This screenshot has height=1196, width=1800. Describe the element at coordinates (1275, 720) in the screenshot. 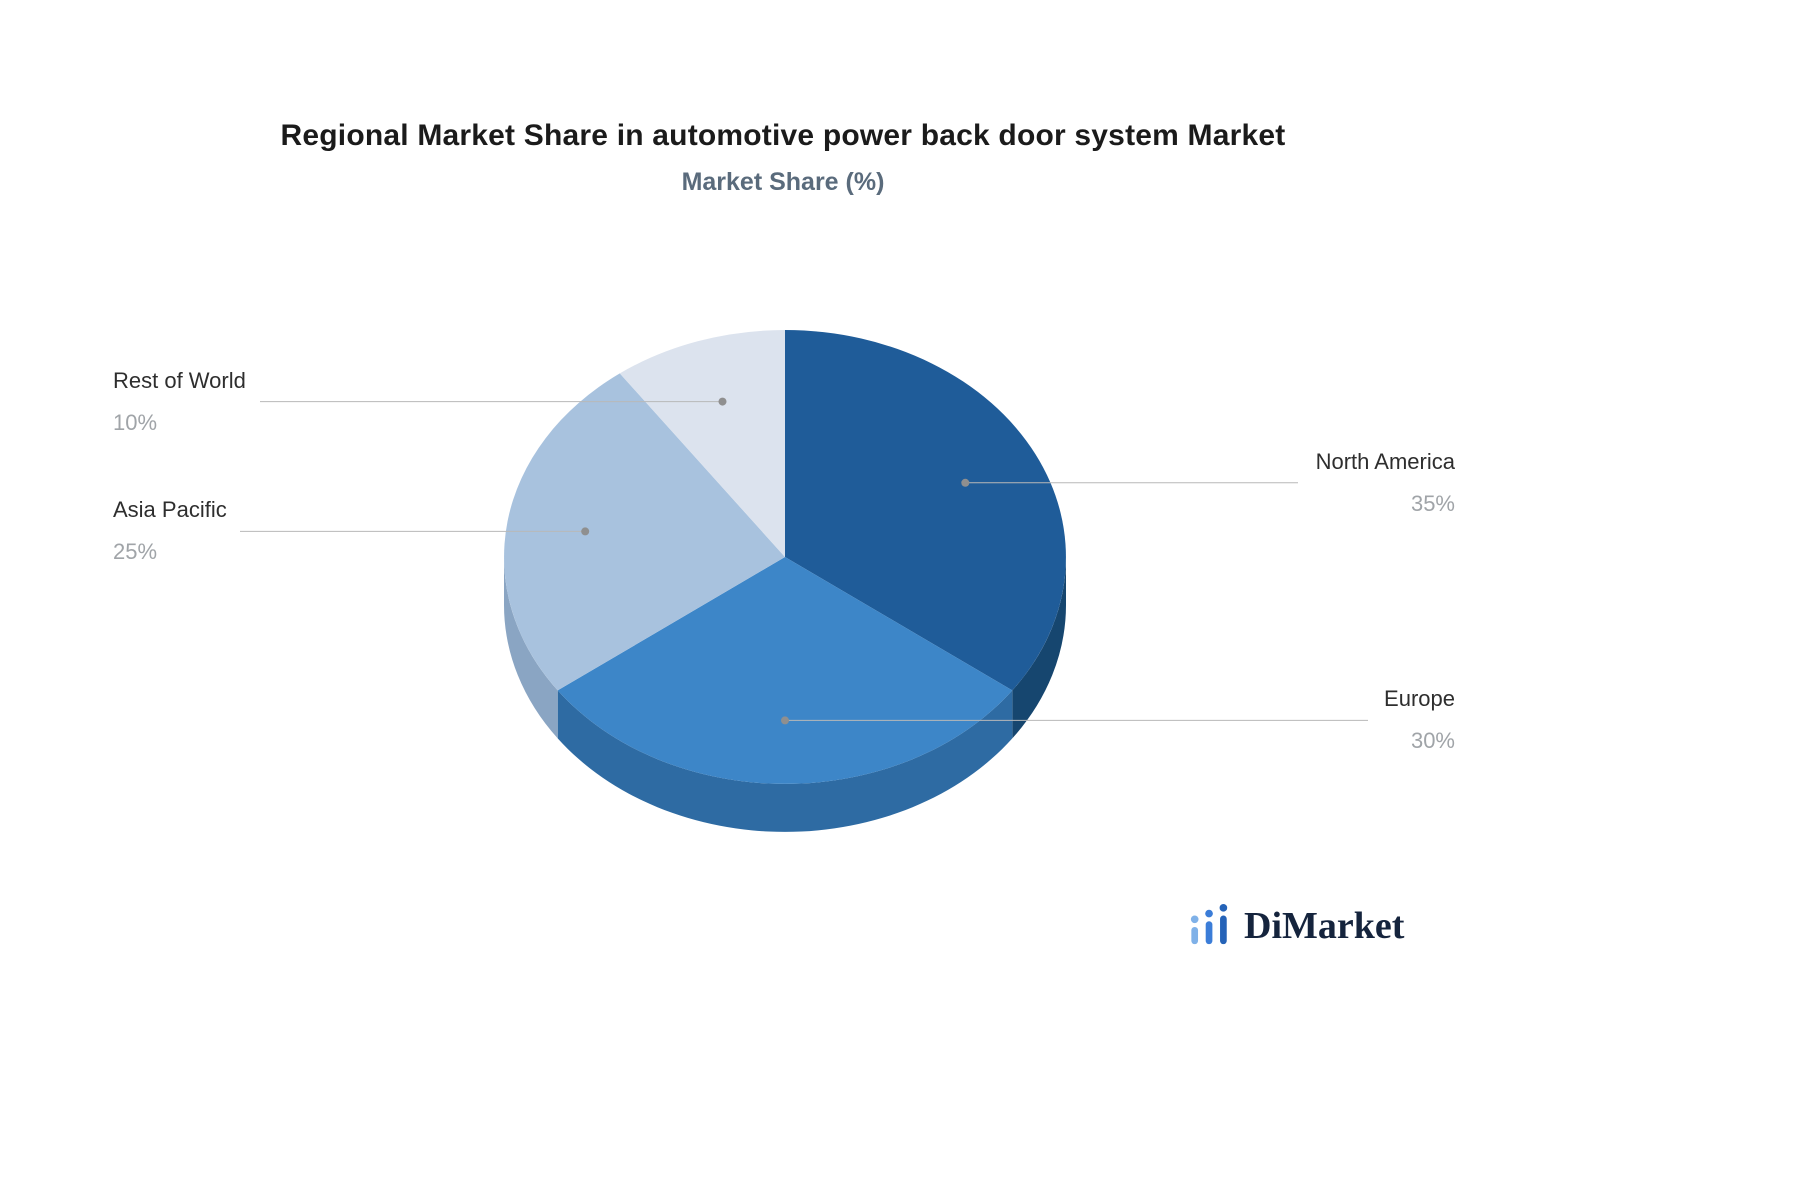

I see `slice-label-group-europe: Europe 30%` at that location.